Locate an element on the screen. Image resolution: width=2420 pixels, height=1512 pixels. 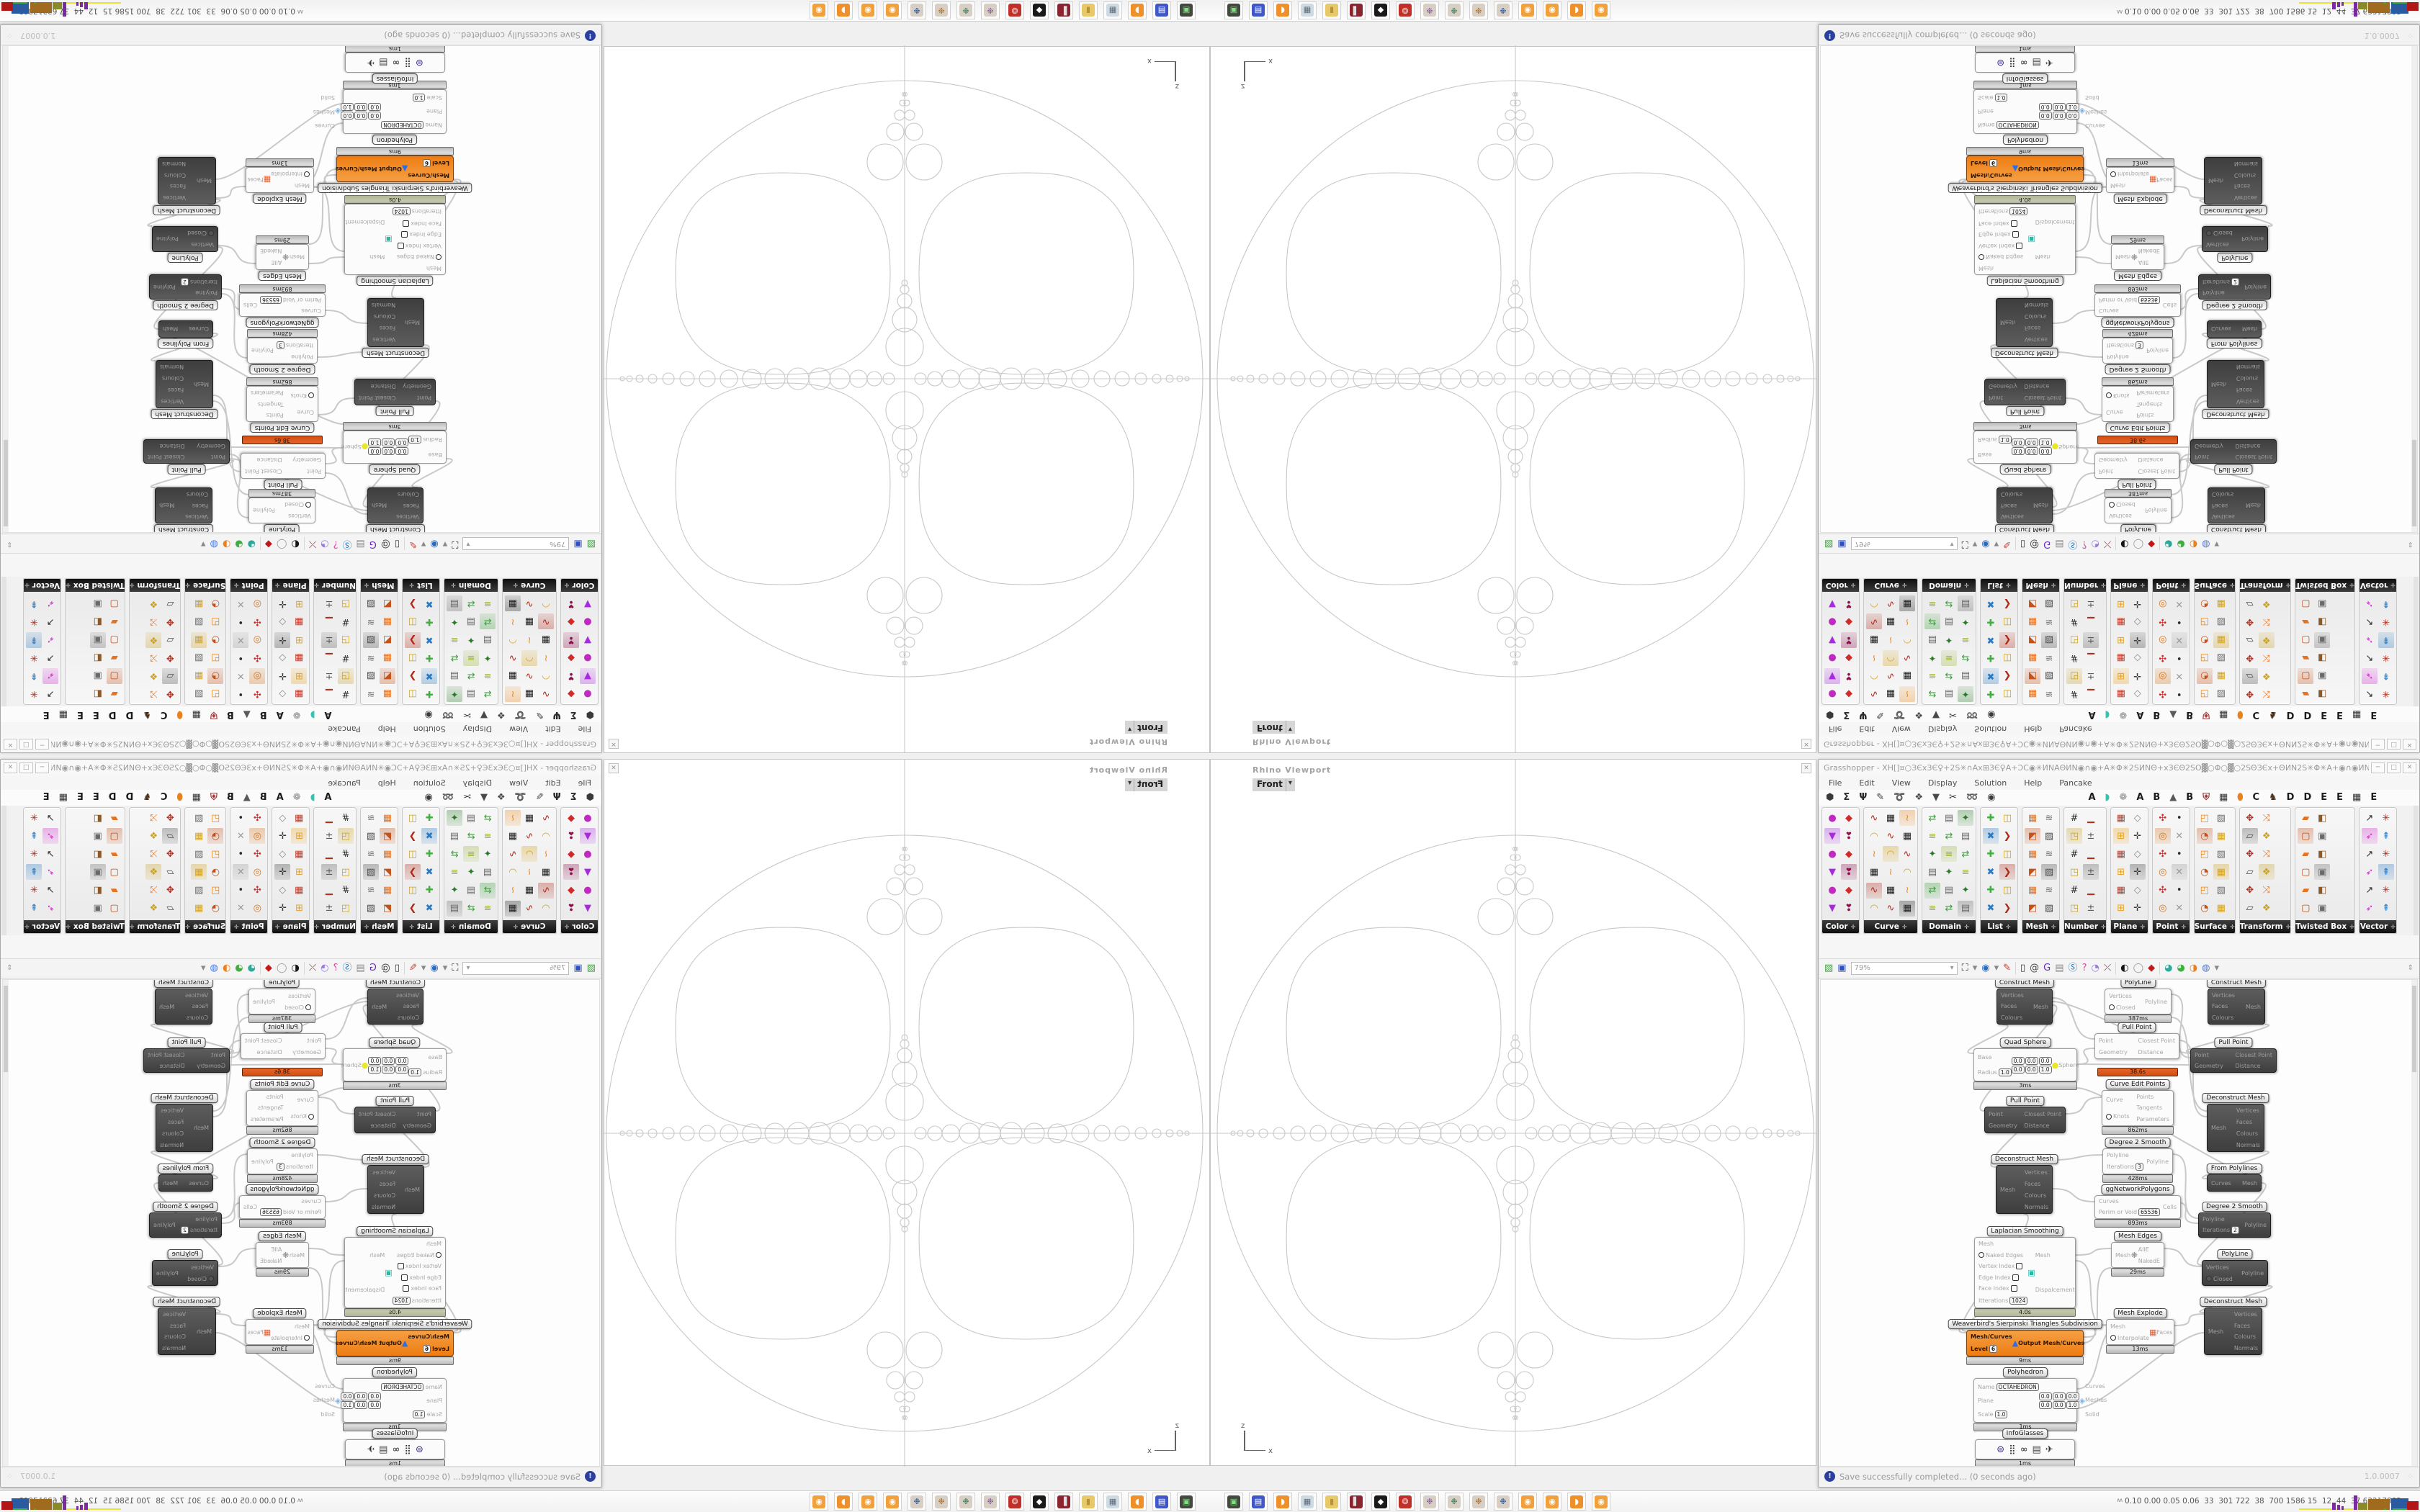
gh-component: Mesh Explode Mesh Interpolate ▦ Faces 13ms is located at coordinates (280, 181).